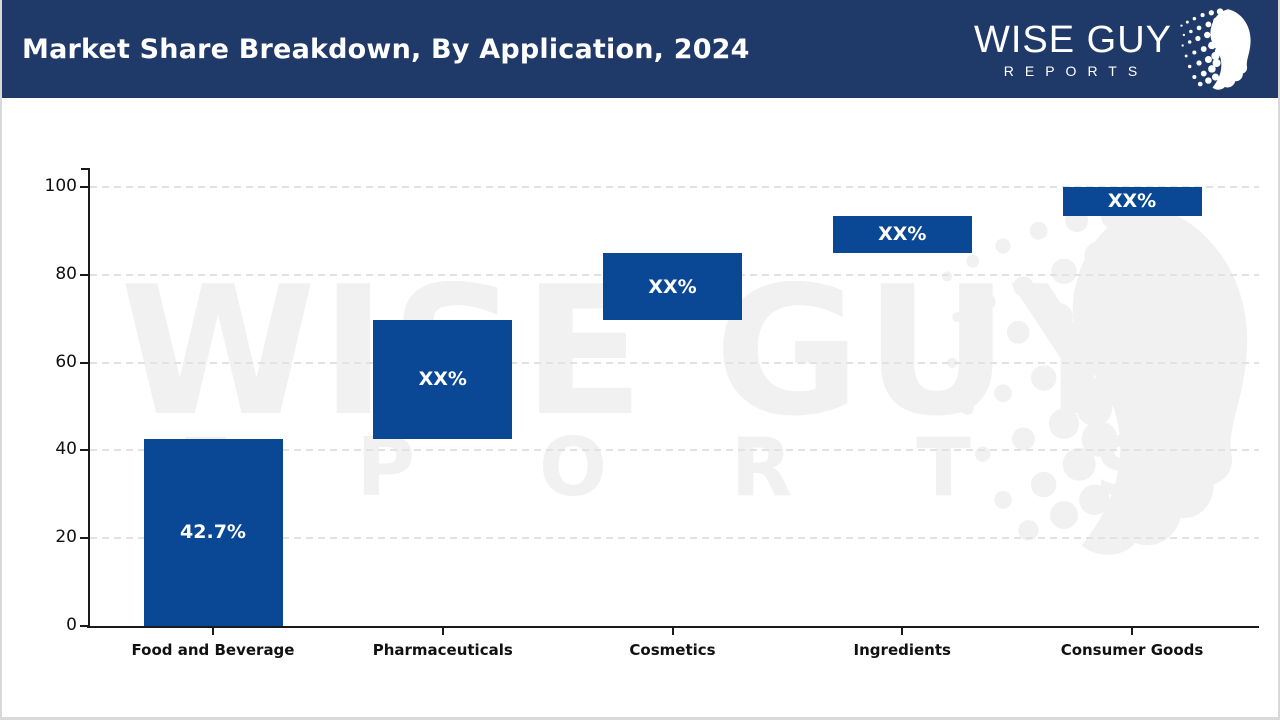 Image resolution: width=1280 pixels, height=720 pixels. I want to click on logo-face-icon, so click(1216, 49).